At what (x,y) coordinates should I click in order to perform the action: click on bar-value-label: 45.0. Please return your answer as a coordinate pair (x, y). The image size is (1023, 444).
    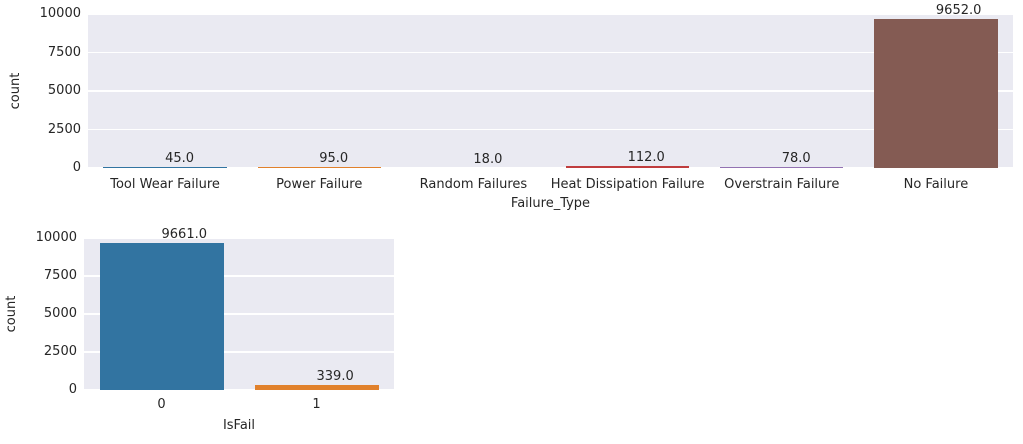
    Looking at the image, I should click on (180, 159).